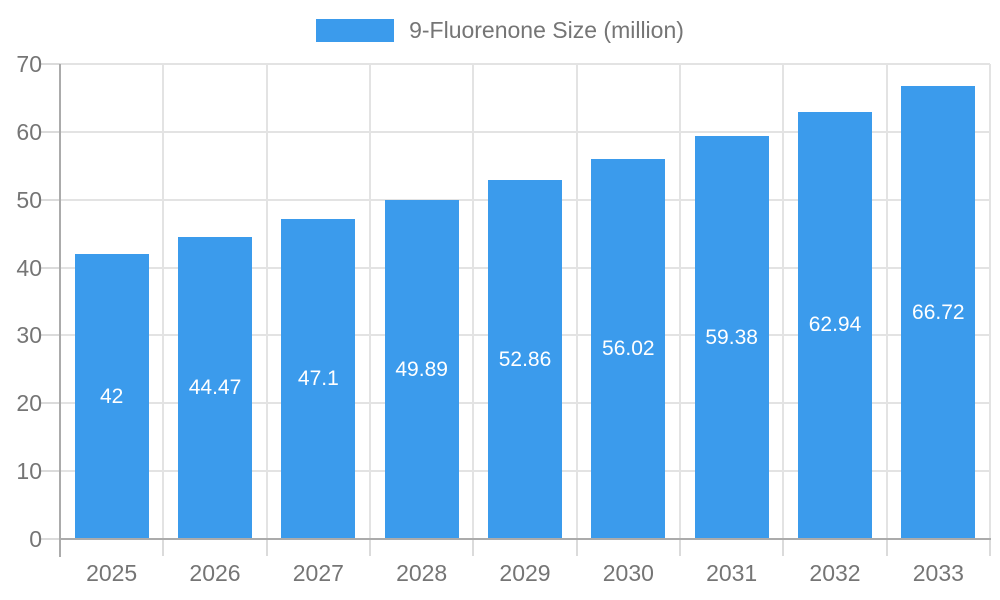  I want to click on bar-value-label: 52.86, so click(525, 359).